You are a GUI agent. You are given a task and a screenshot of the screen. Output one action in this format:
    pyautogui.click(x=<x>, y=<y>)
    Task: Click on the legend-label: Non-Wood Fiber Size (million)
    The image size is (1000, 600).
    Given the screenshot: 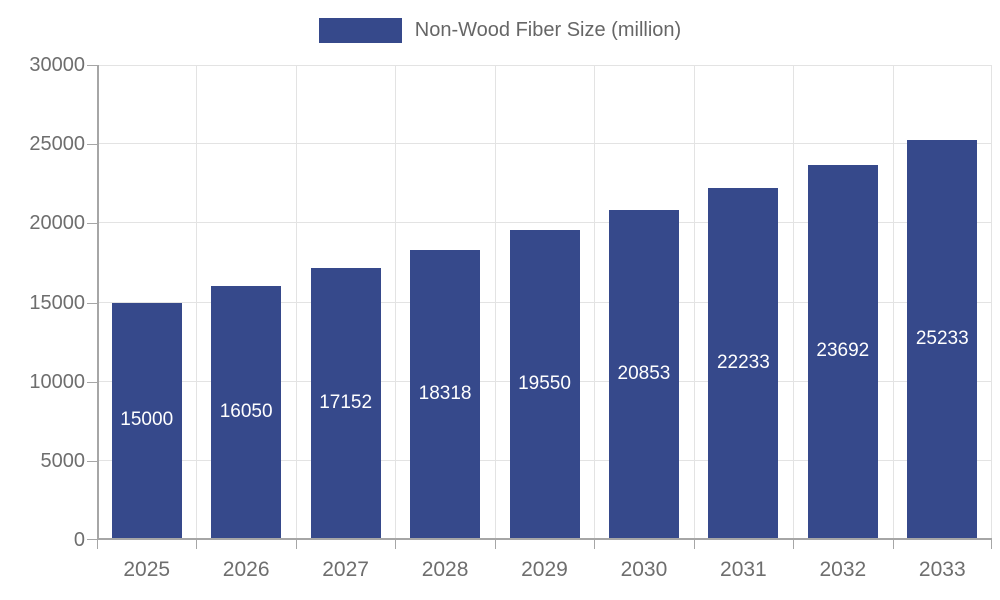 What is the action you would take?
    pyautogui.click(x=548, y=30)
    